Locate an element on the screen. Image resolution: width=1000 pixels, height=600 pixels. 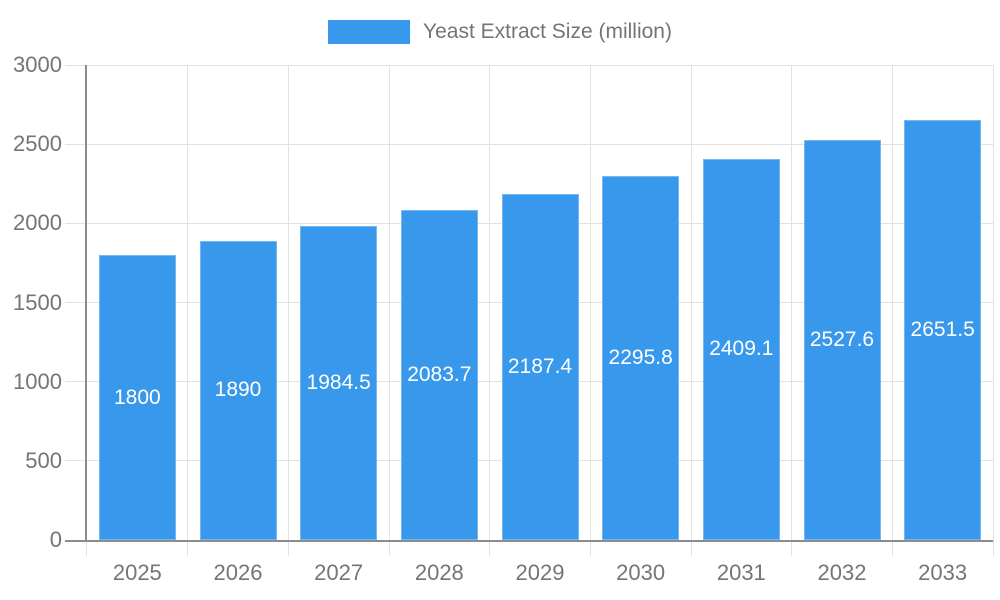
chart-legend: Yeast Extract Size (million) is located at coordinates (500, 32).